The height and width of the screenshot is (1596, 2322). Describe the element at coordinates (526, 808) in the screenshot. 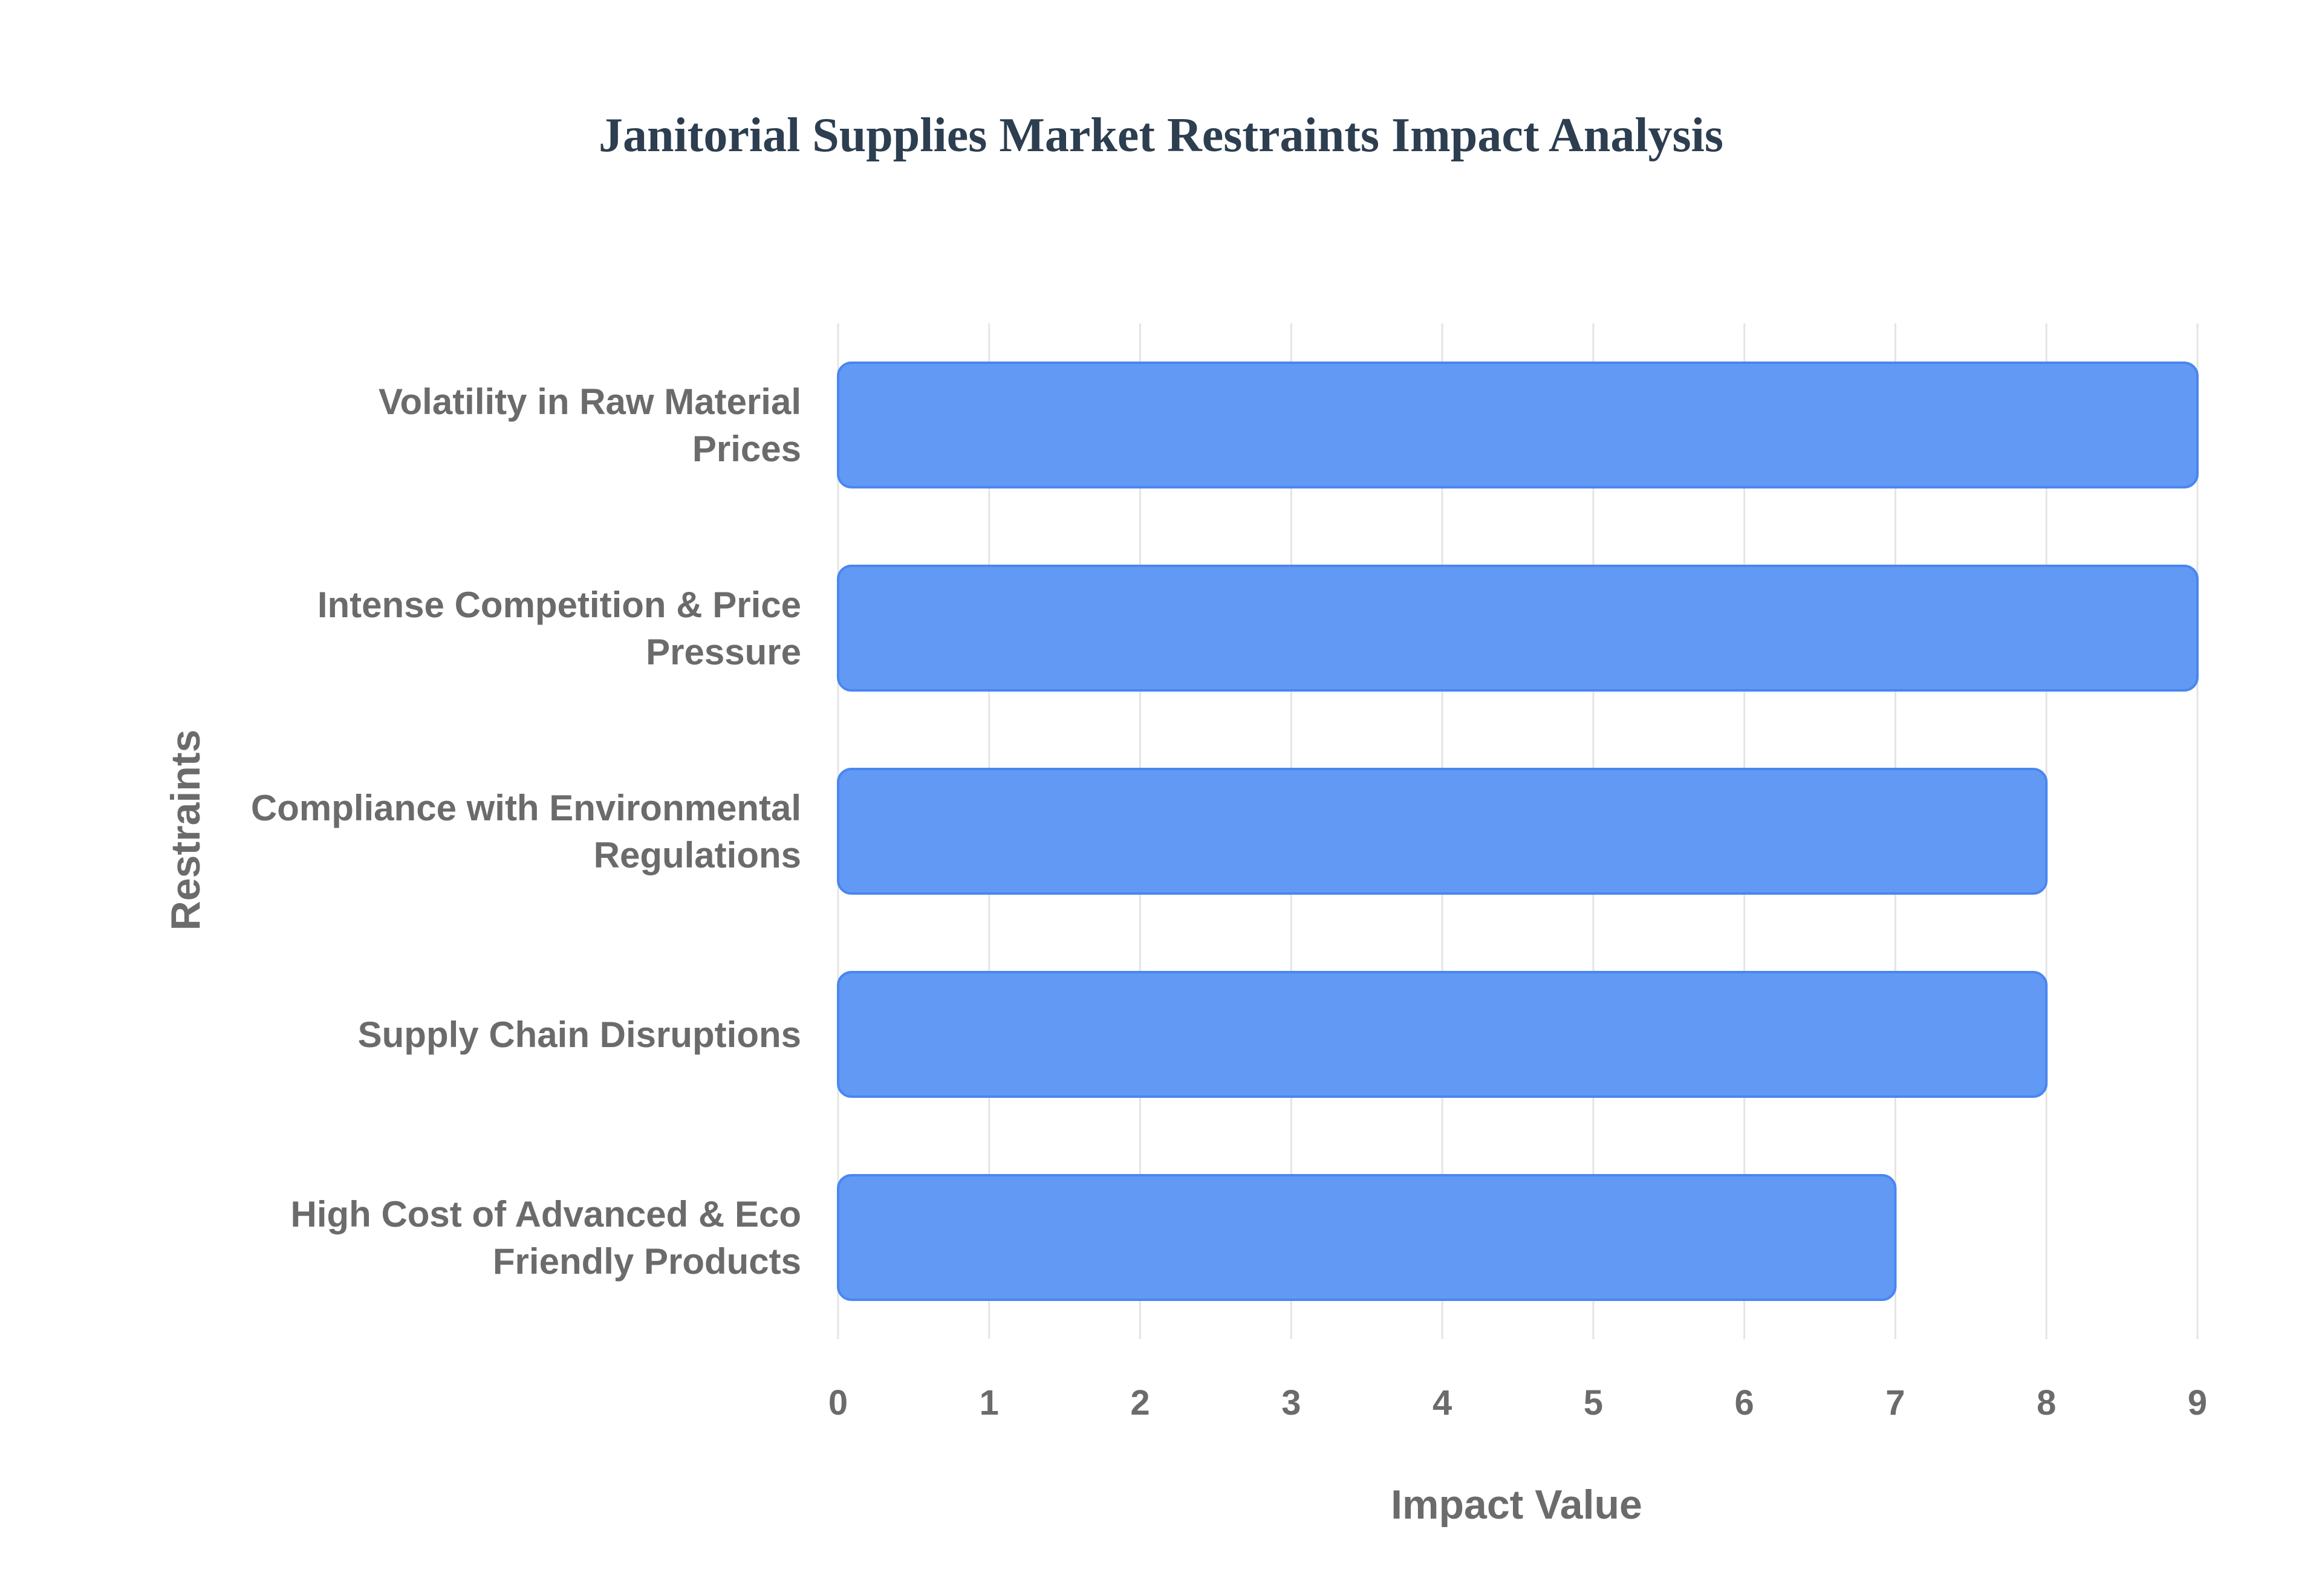

I see `category-label-line: Compliance with Environmental` at that location.